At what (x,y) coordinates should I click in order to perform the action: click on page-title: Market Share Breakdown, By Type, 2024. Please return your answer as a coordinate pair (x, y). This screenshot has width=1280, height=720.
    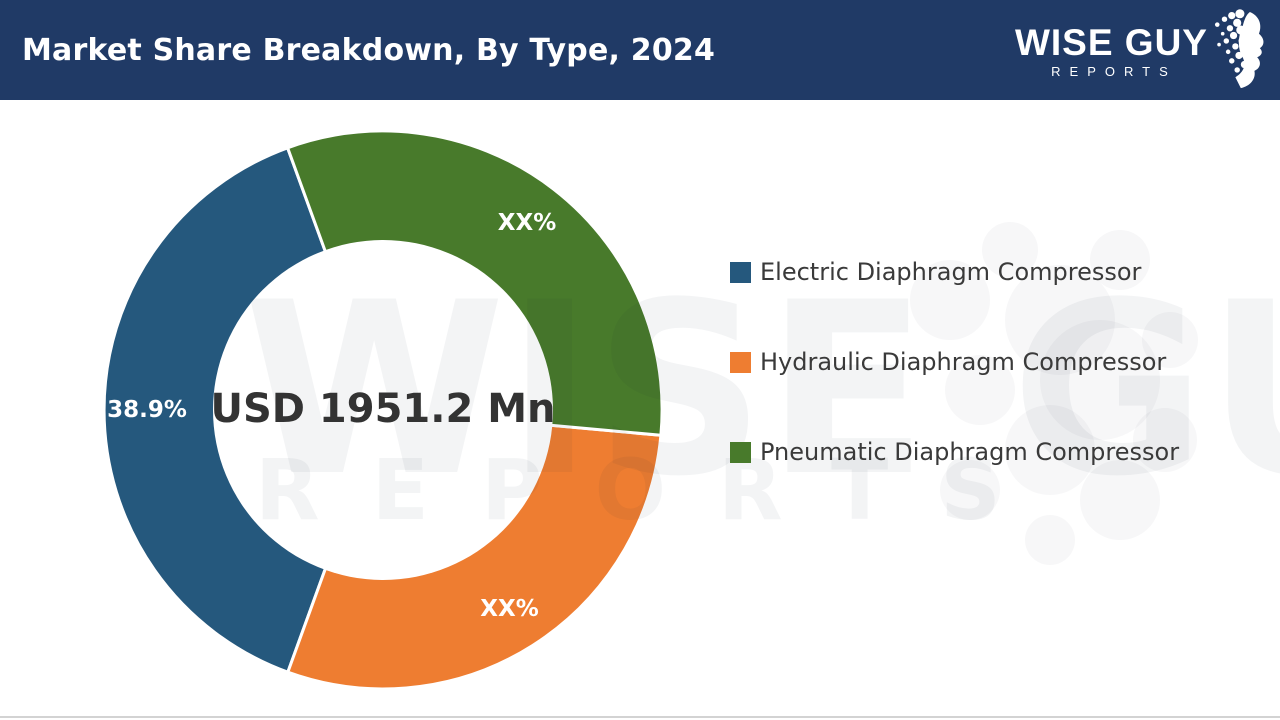
    Looking at the image, I should click on (369, 50).